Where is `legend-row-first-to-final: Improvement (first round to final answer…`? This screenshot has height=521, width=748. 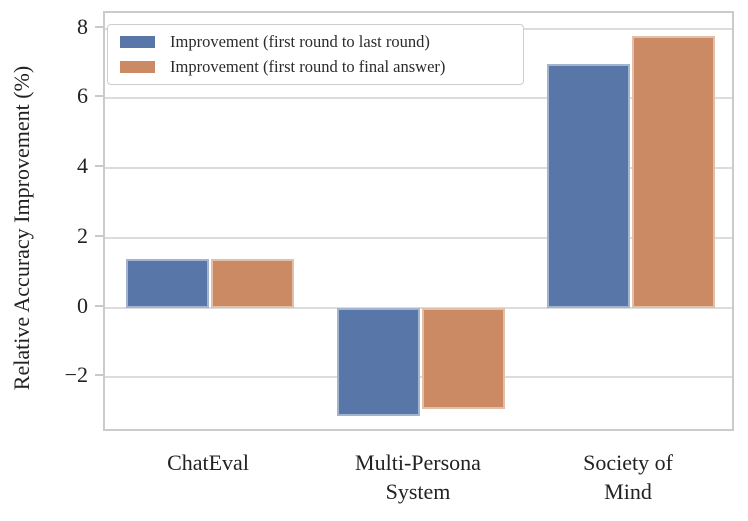 legend-row-first-to-final: Improvement (first round to final answer… is located at coordinates (315, 67).